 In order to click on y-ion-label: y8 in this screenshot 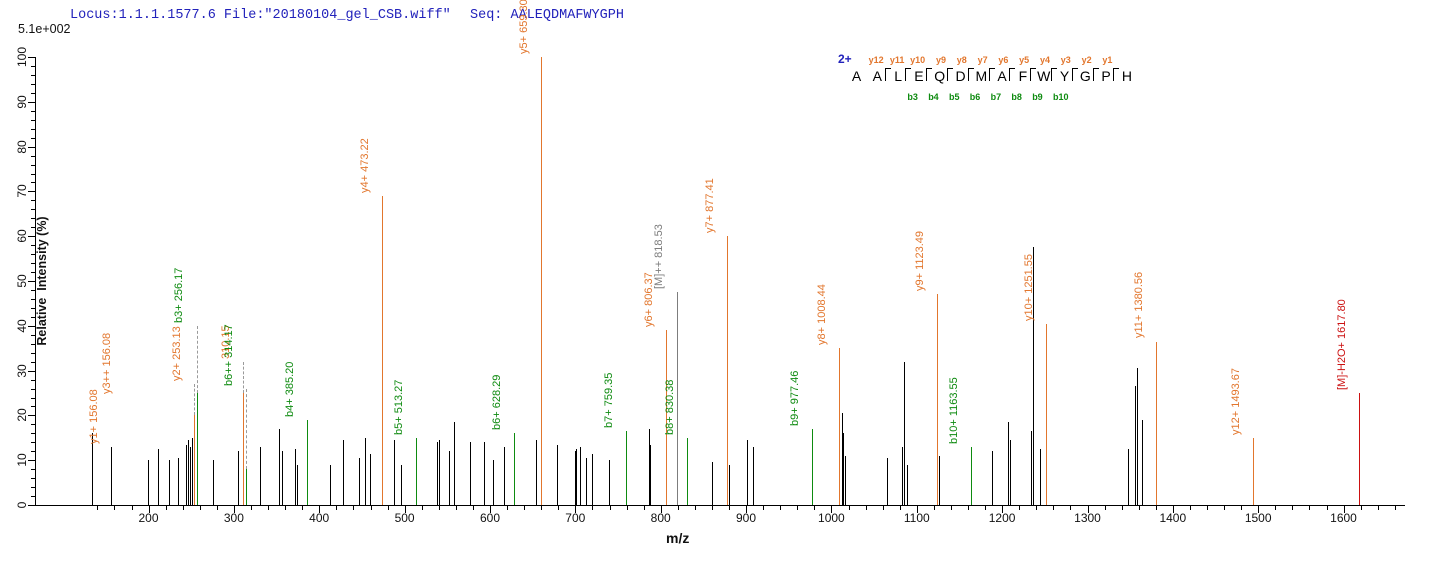, I will do `click(961, 60)`.